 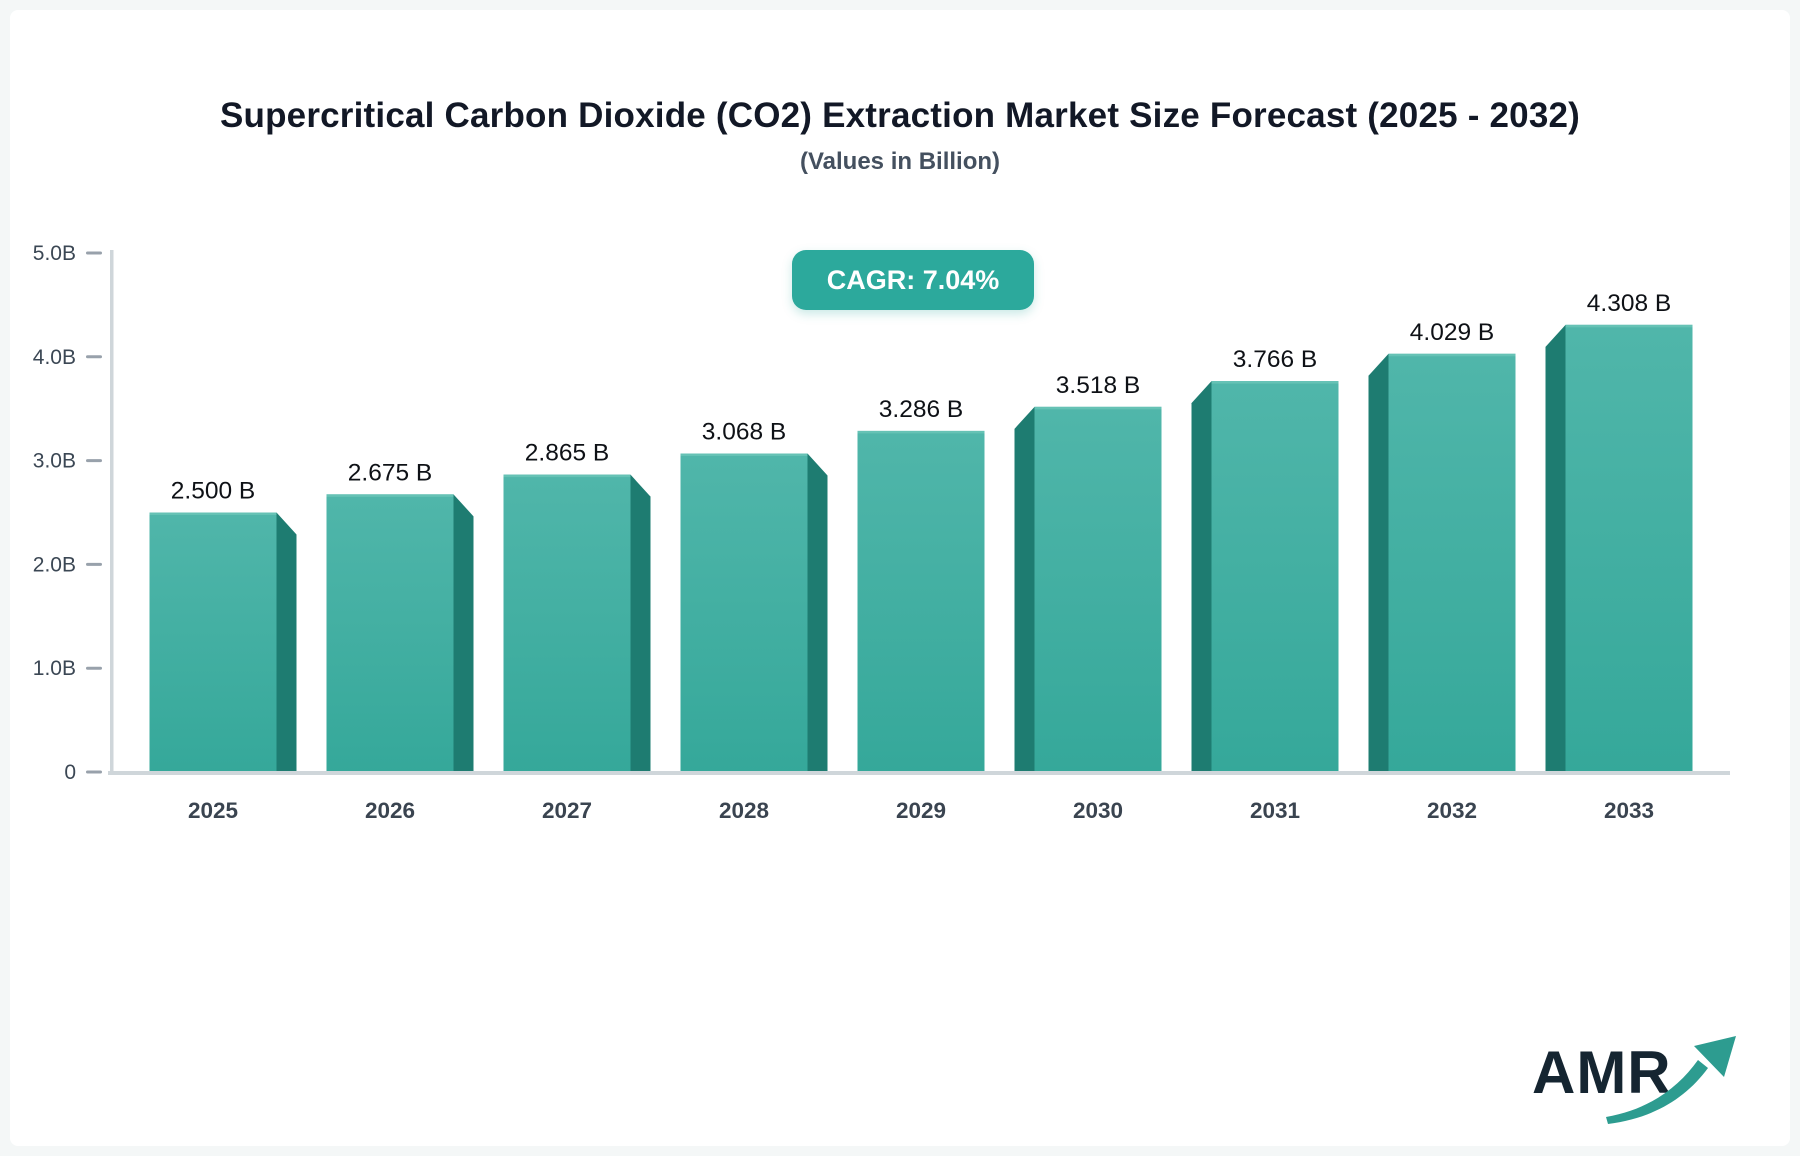 What do you see at coordinates (213, 642) in the screenshot?
I see `bar-2025` at bounding box center [213, 642].